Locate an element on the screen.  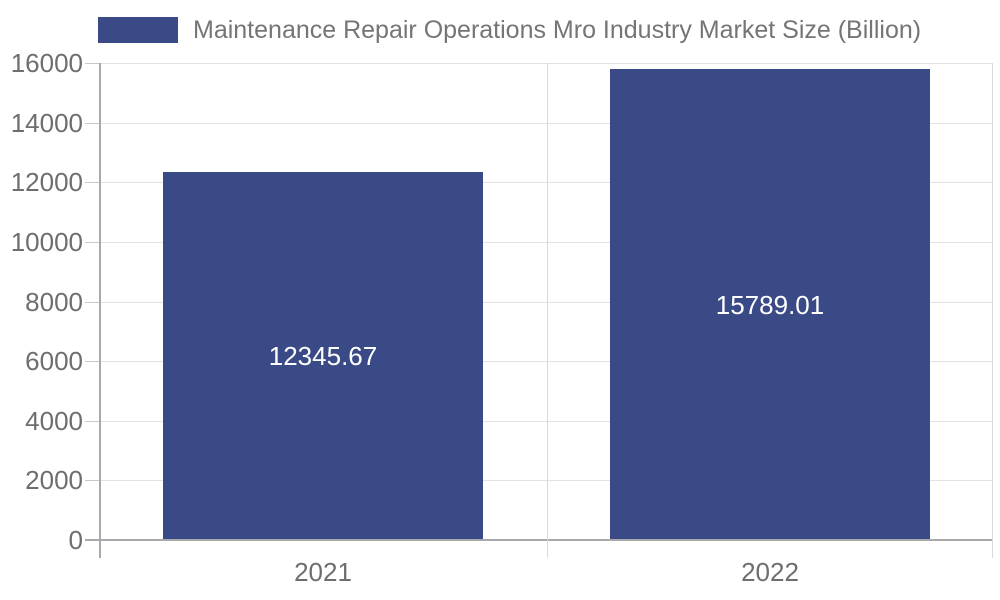
x-axis-label: 2021 is located at coordinates (323, 572).